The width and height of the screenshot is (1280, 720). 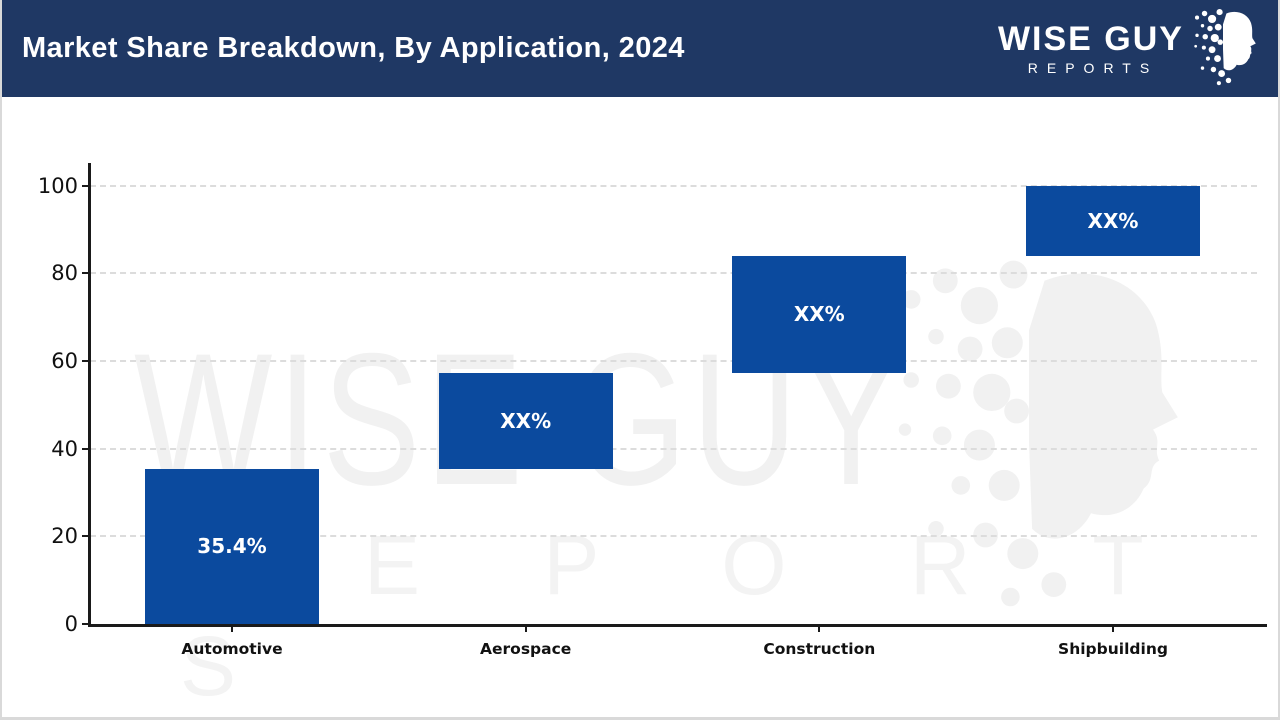 I want to click on x-tick-automotive, so click(x=232, y=628).